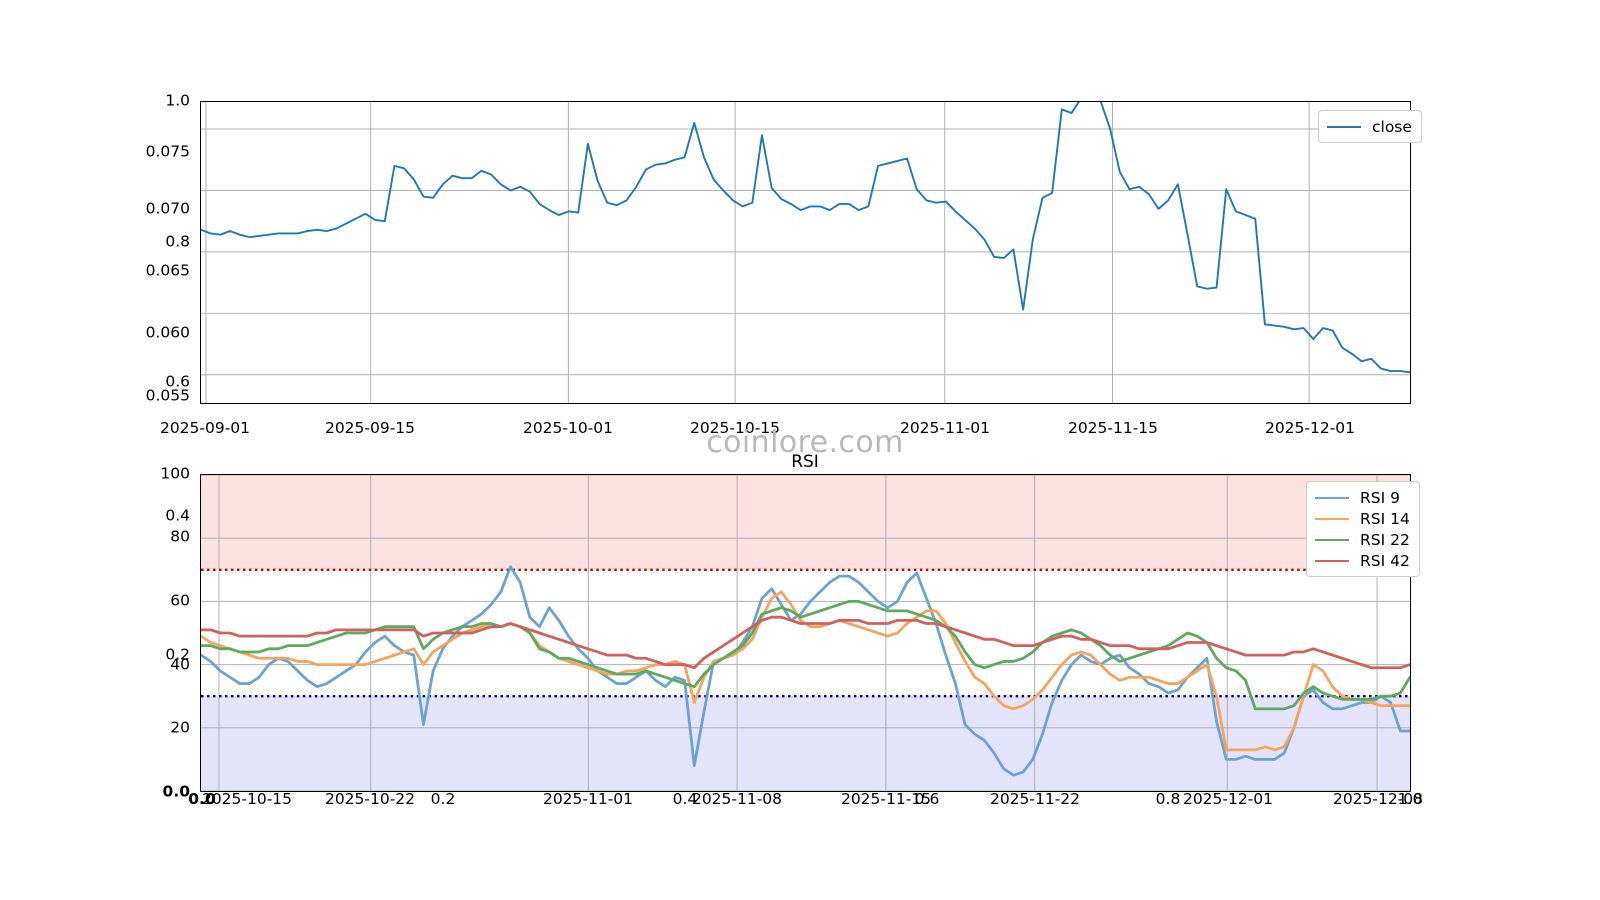 The image size is (1600, 900). Describe the element at coordinates (735, 428) in the screenshot. I see `price-xtick-3: 2025-10-15` at that location.